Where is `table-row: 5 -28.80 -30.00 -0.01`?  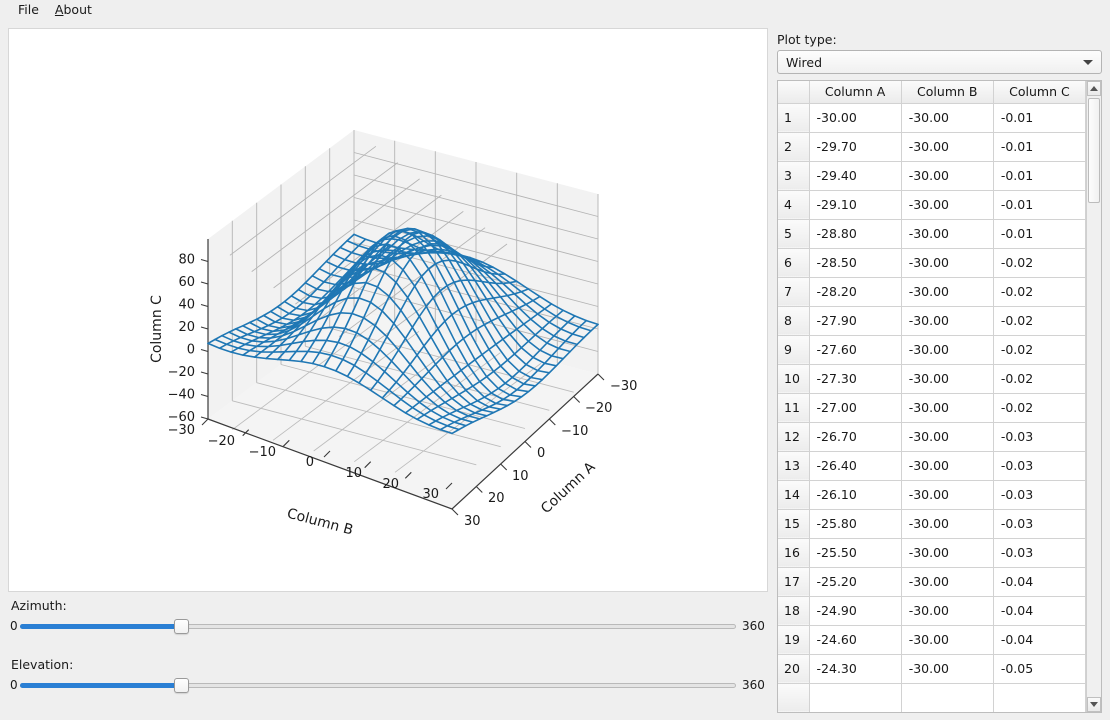
table-row: 5 -28.80 -30.00 -0.01 is located at coordinates (932, 234).